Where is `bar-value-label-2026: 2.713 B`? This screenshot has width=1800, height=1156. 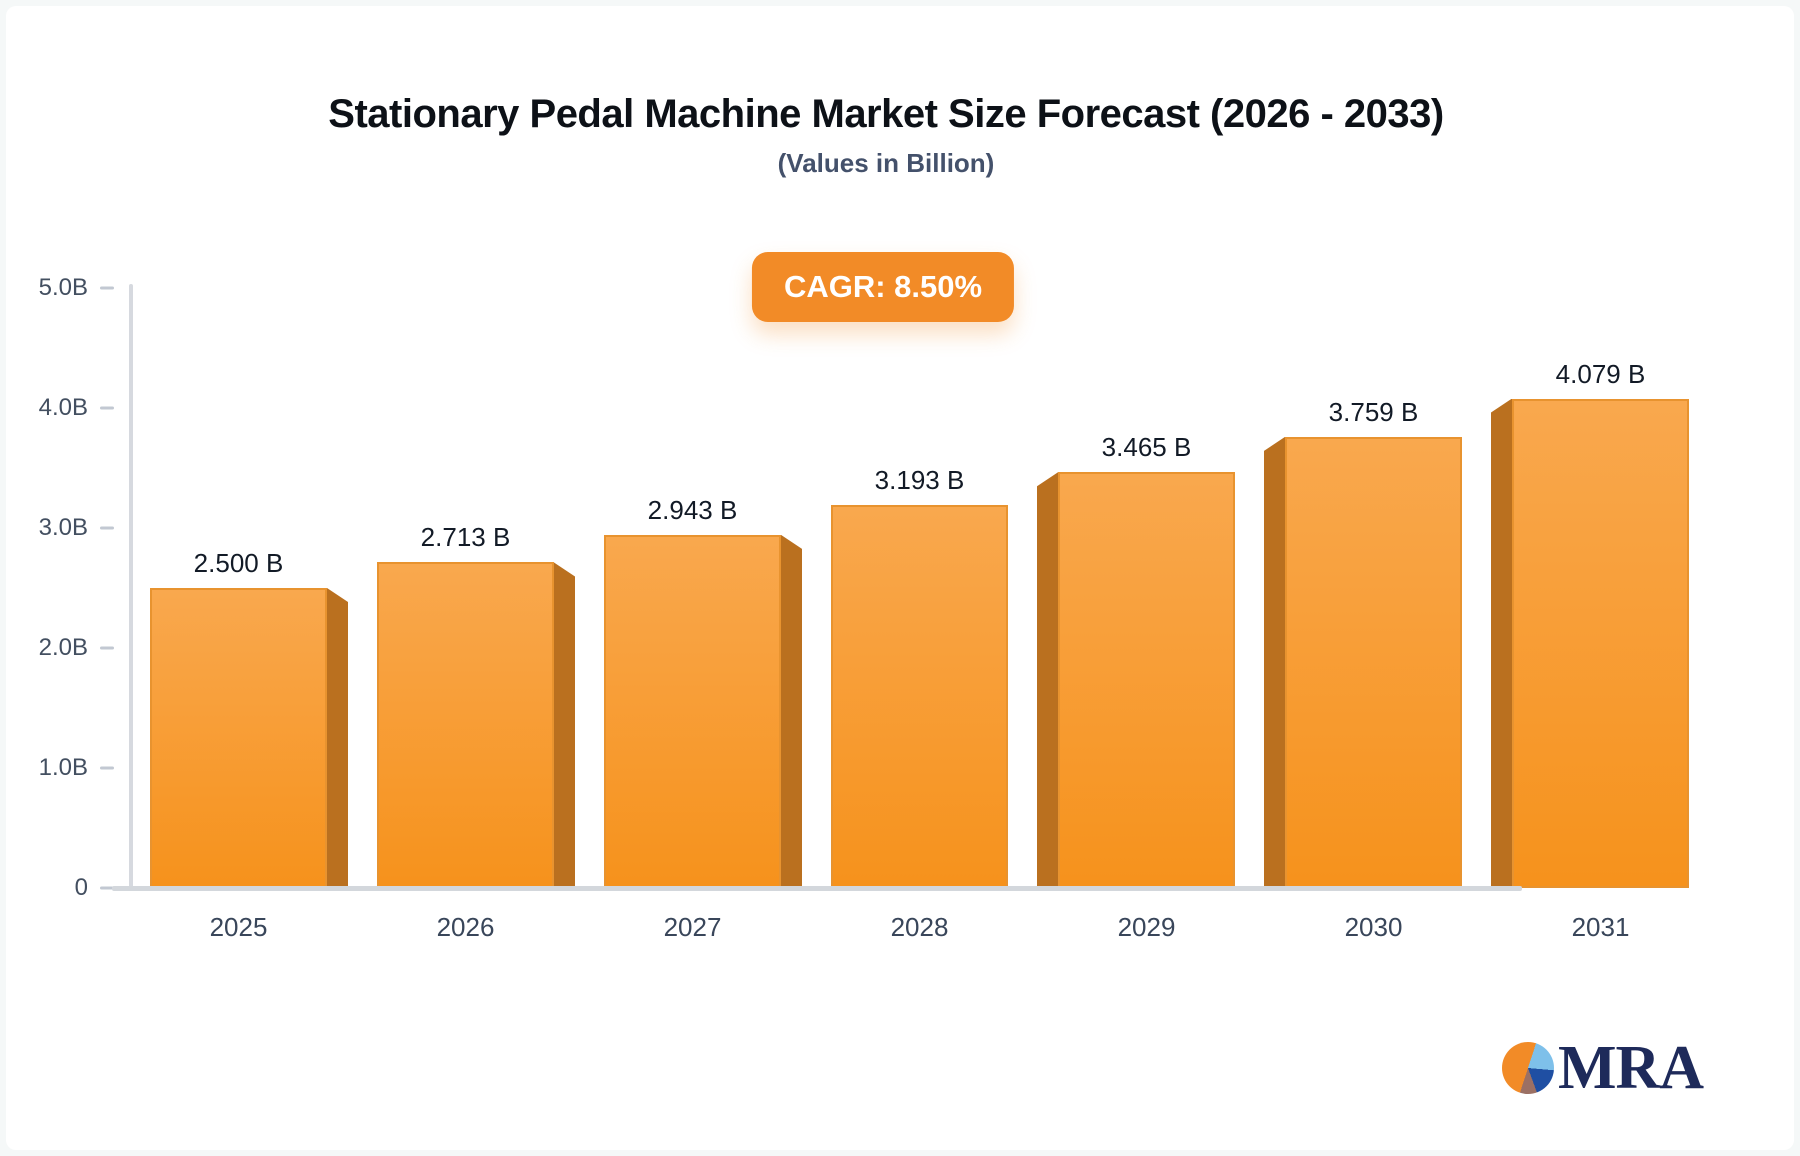 bar-value-label-2026: 2.713 B is located at coordinates (465, 537).